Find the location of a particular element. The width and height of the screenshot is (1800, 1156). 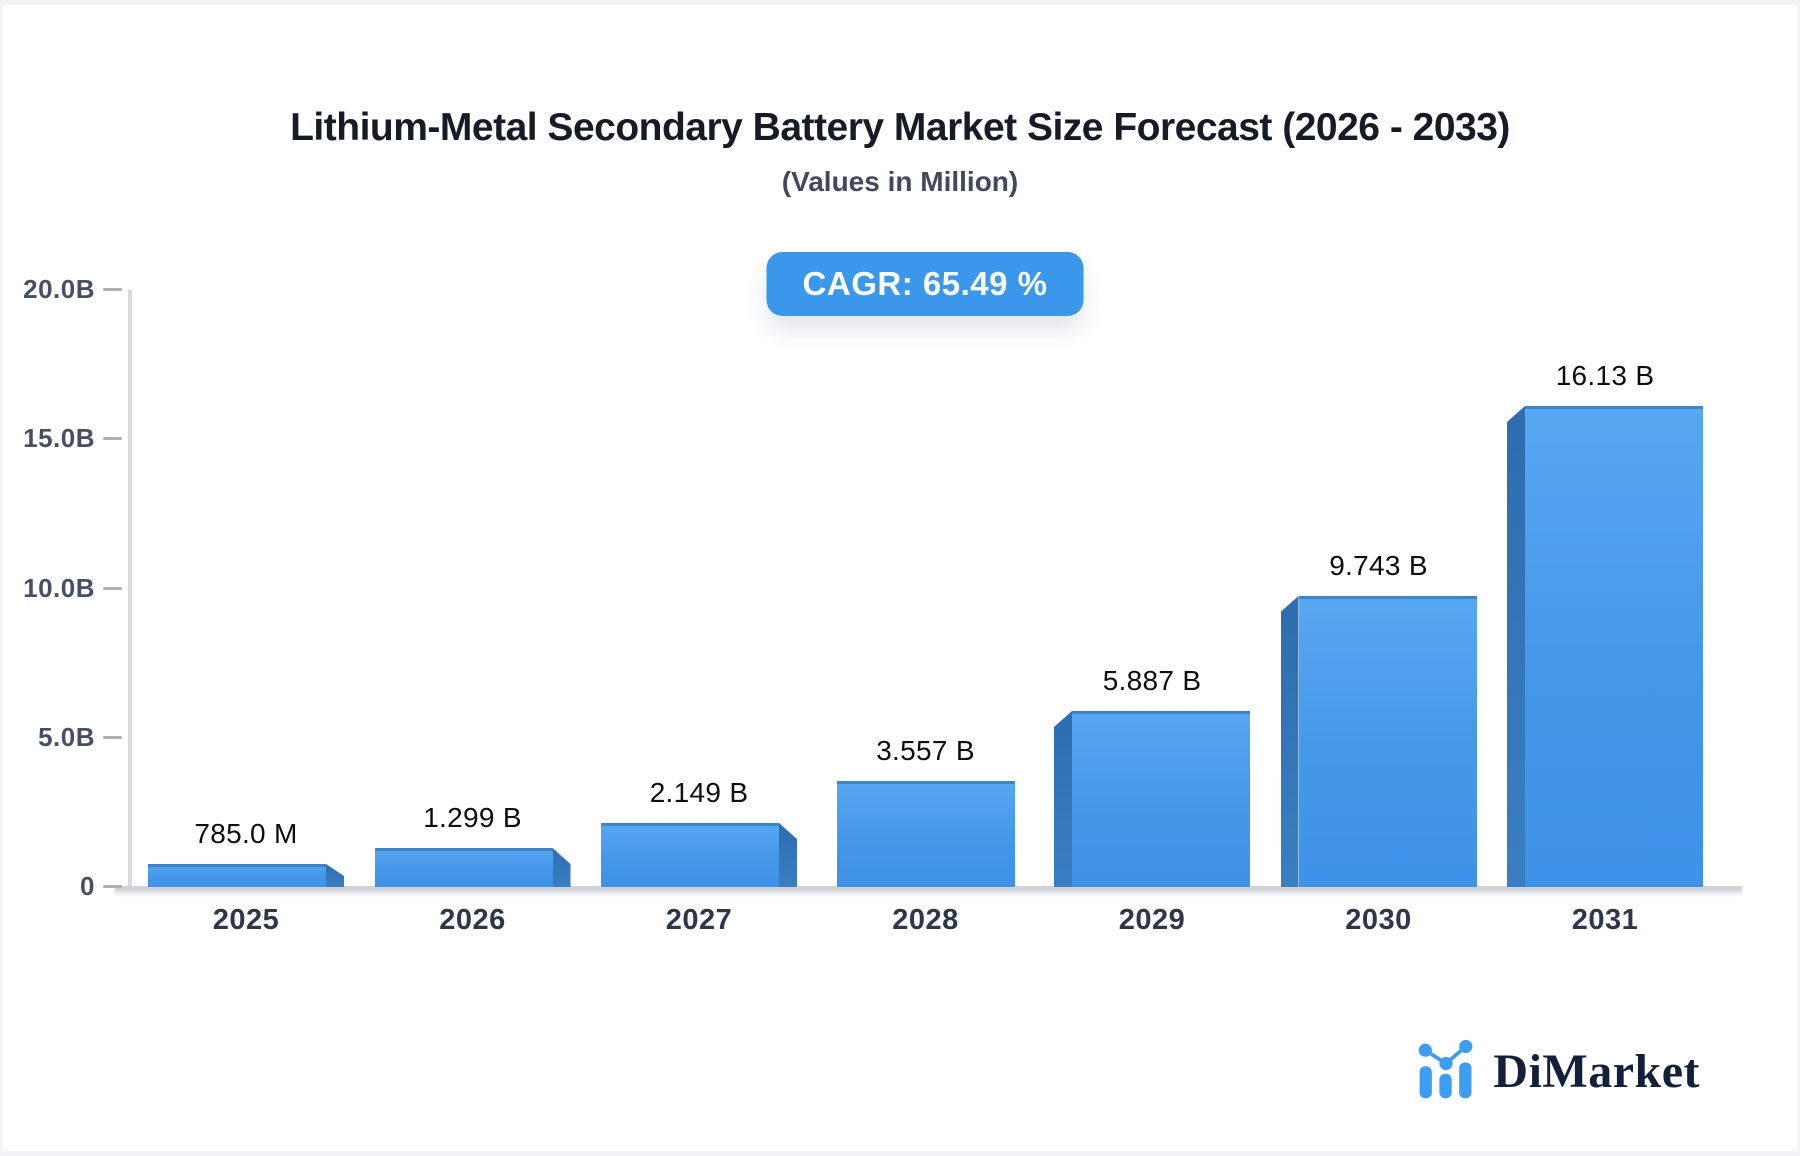

y-axis-line is located at coordinates (130, 588).